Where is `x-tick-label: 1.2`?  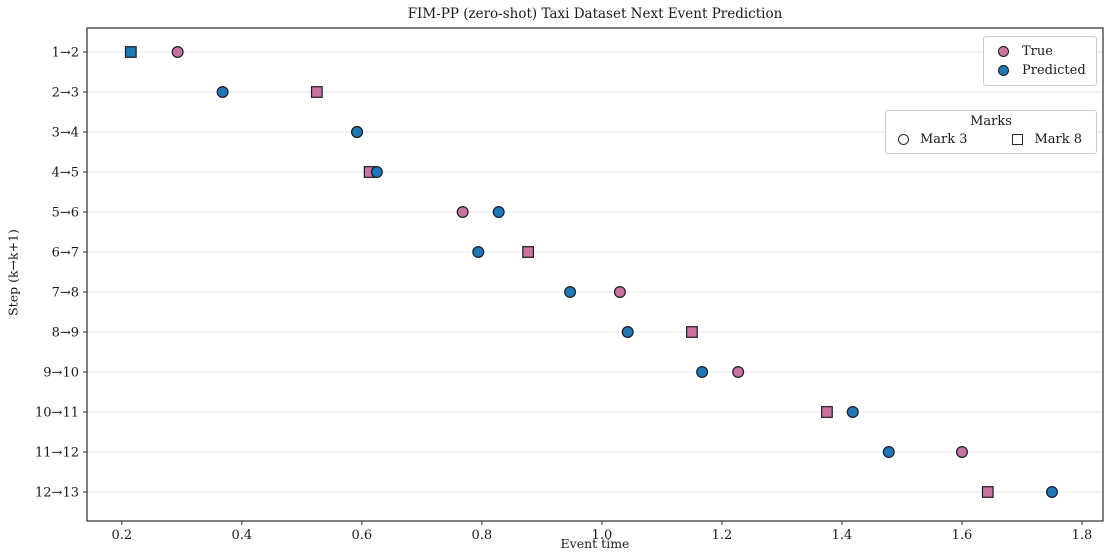 x-tick-label: 1.2 is located at coordinates (722, 535).